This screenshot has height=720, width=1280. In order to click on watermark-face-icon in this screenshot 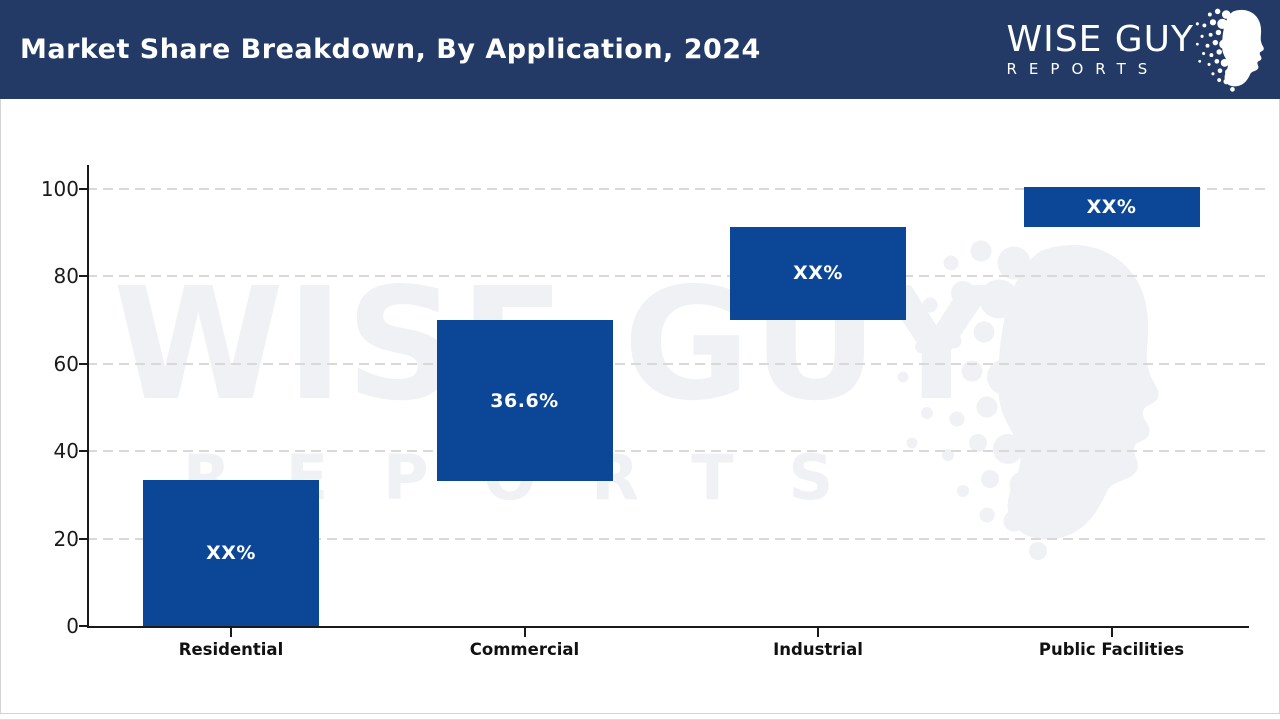, I will do `click(1028, 400)`.